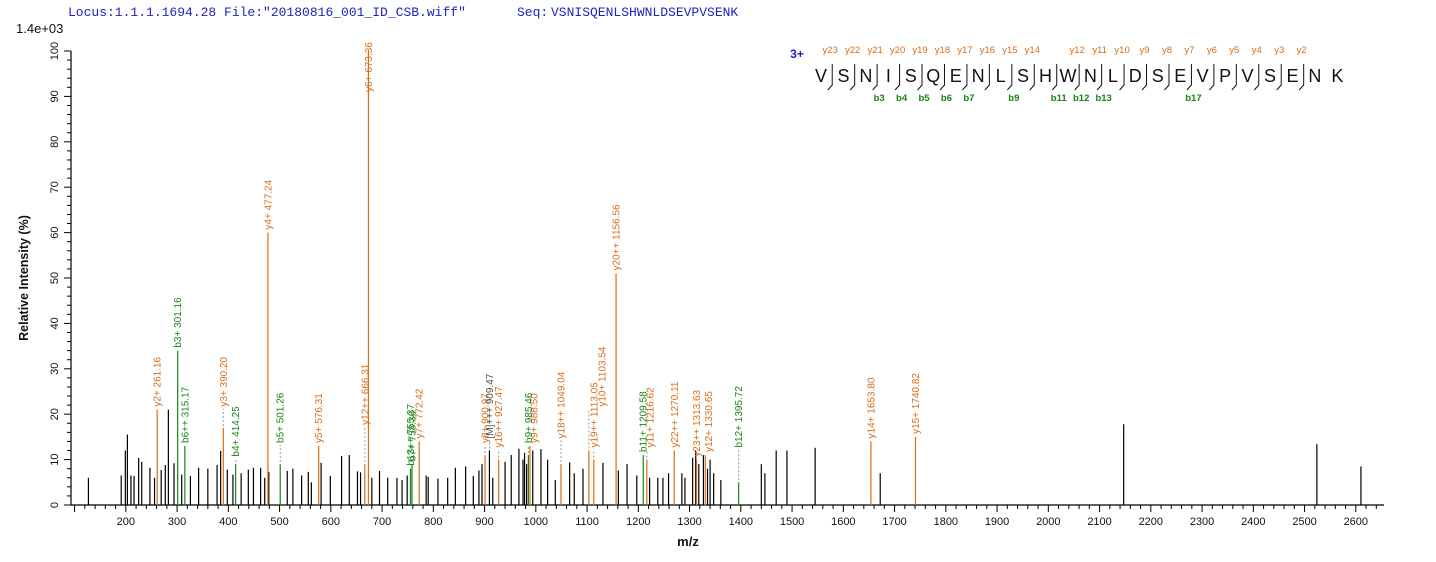 The image size is (1436, 562). Describe the element at coordinates (382, 522) in the screenshot. I see `x-tick-label: 700` at that location.